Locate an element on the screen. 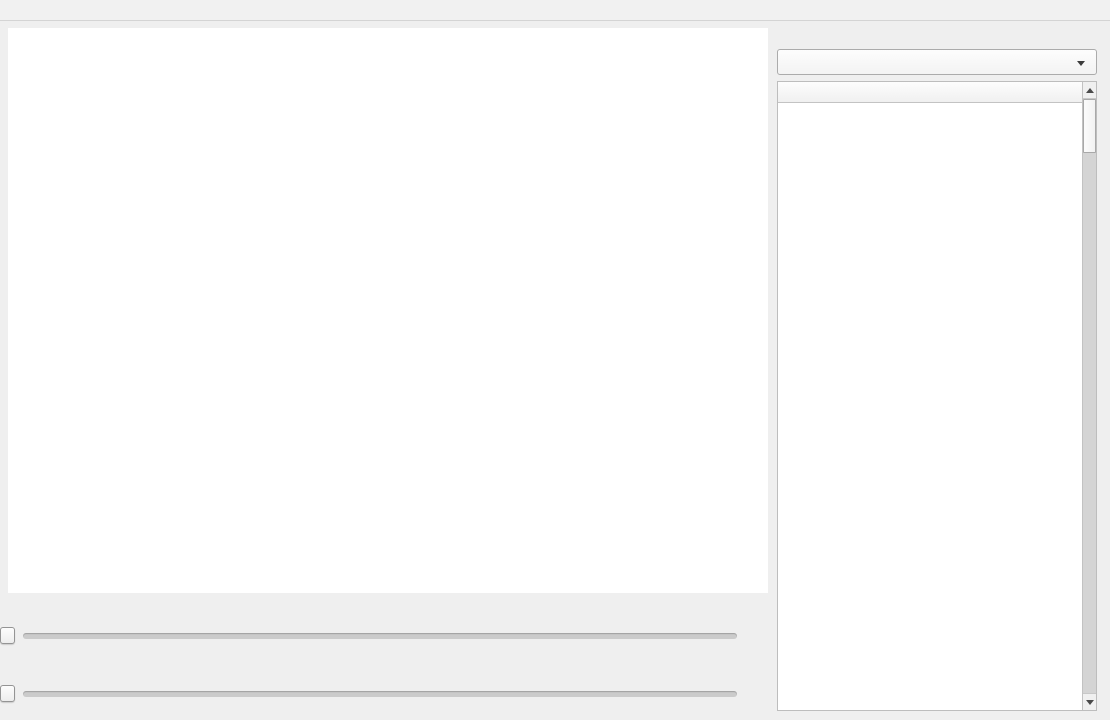  elevation-slider-handle is located at coordinates (7, 693).